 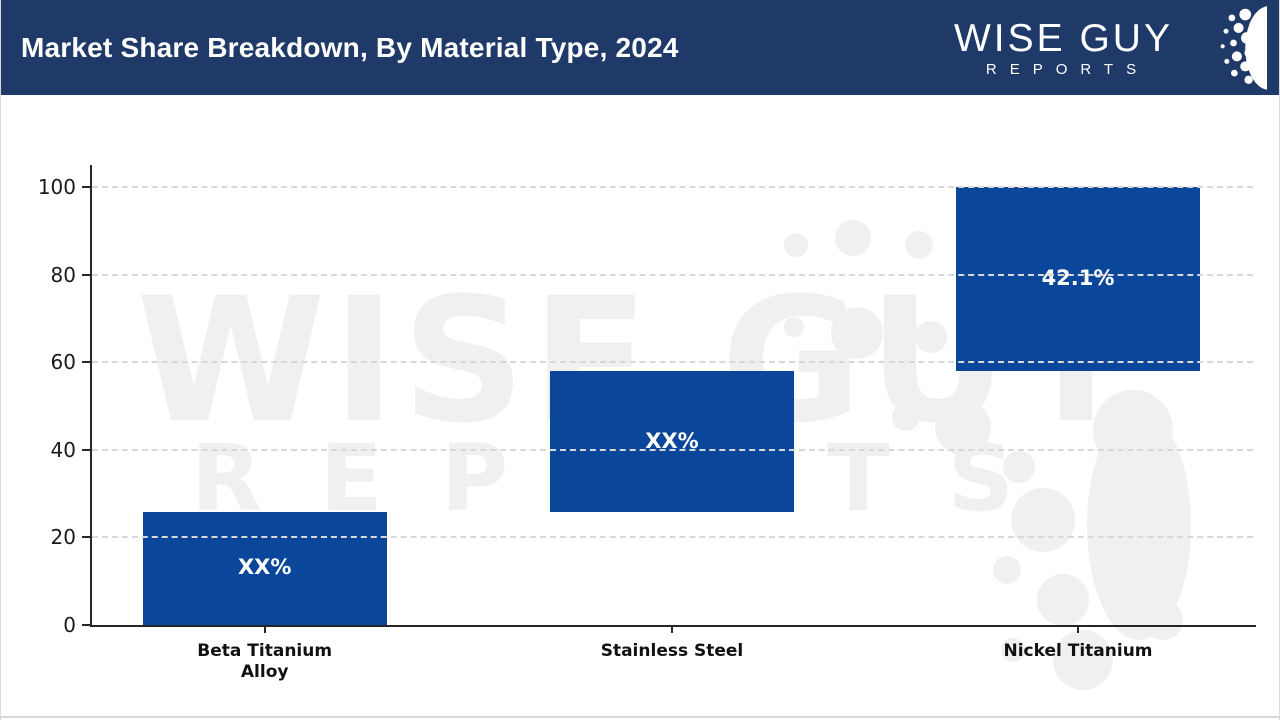 What do you see at coordinates (63, 449) in the screenshot?
I see `y-tick-label-40: 40` at bounding box center [63, 449].